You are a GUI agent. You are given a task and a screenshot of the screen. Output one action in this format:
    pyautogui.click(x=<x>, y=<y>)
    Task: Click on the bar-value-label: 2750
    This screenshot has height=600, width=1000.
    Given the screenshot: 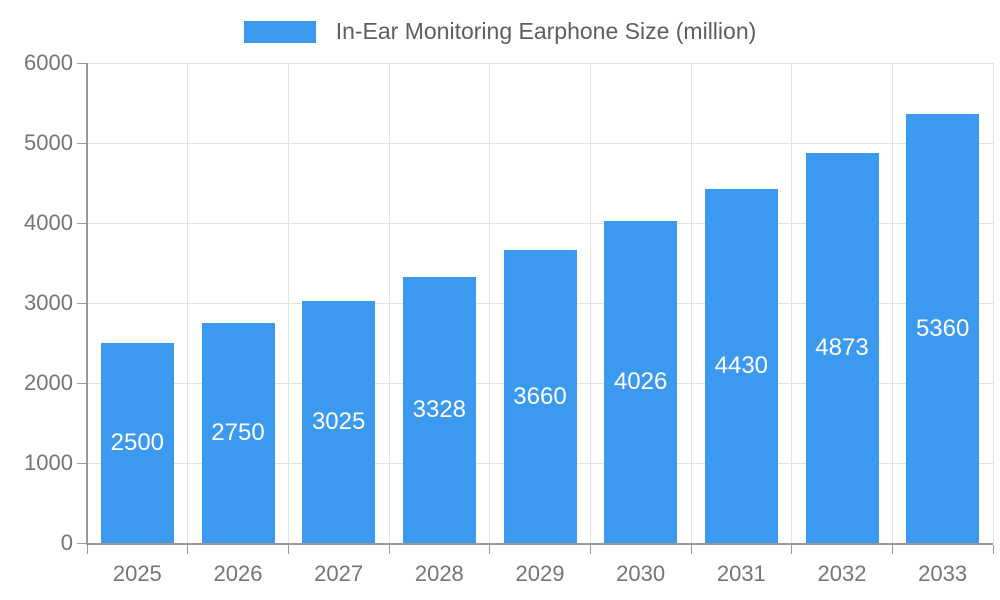 What is the action you would take?
    pyautogui.click(x=238, y=432)
    